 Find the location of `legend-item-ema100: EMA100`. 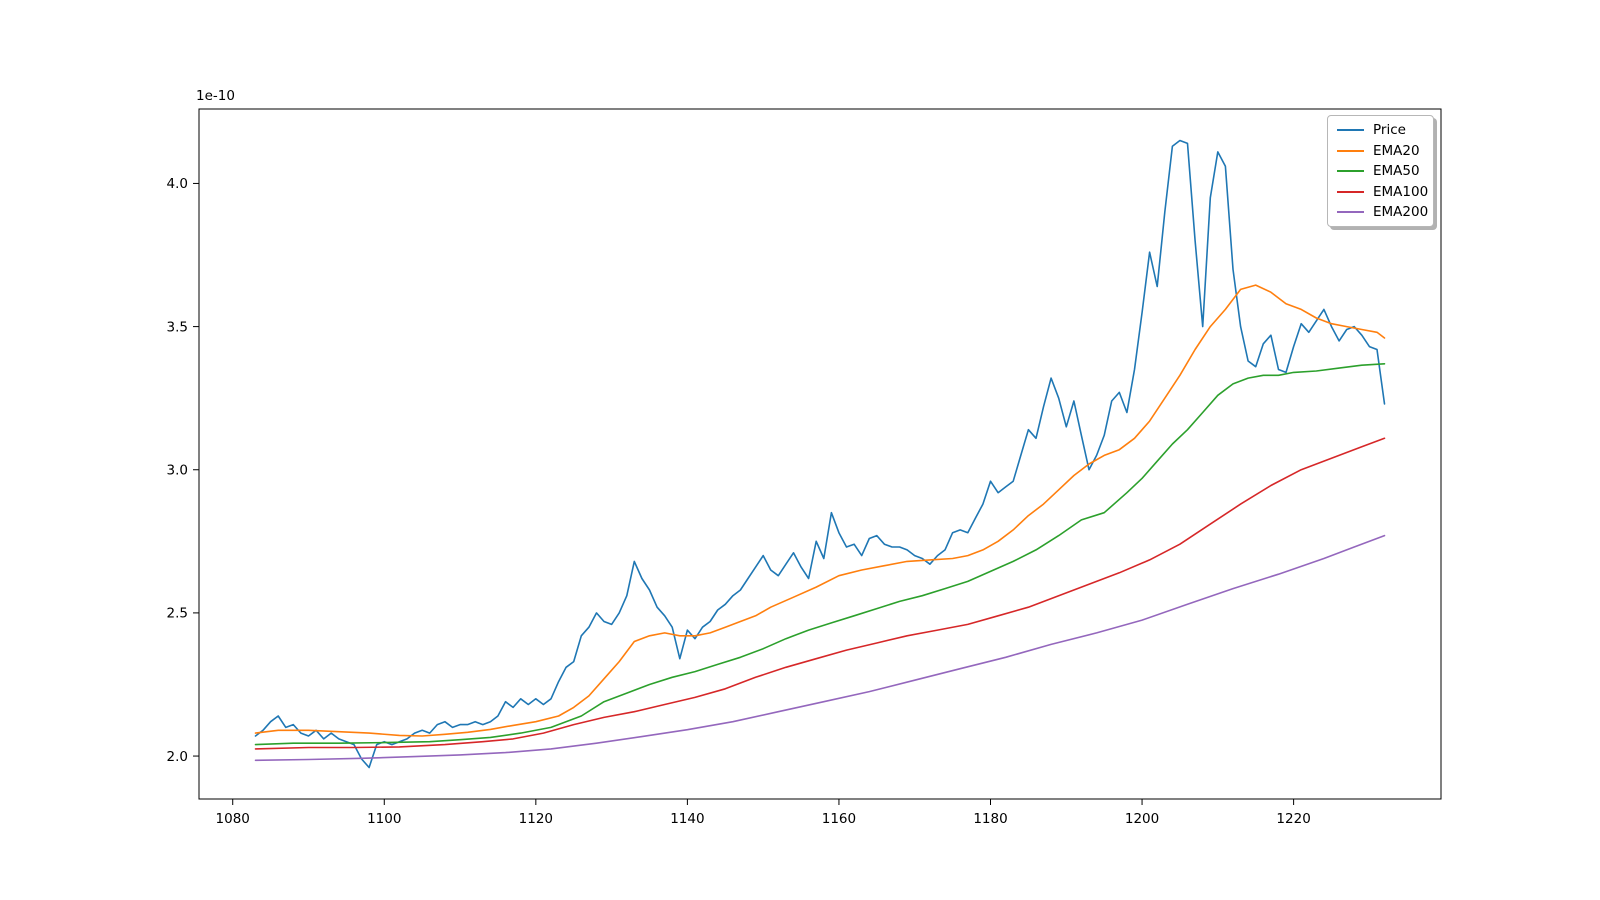

legend-item-ema100: EMA100 is located at coordinates (1382, 192).